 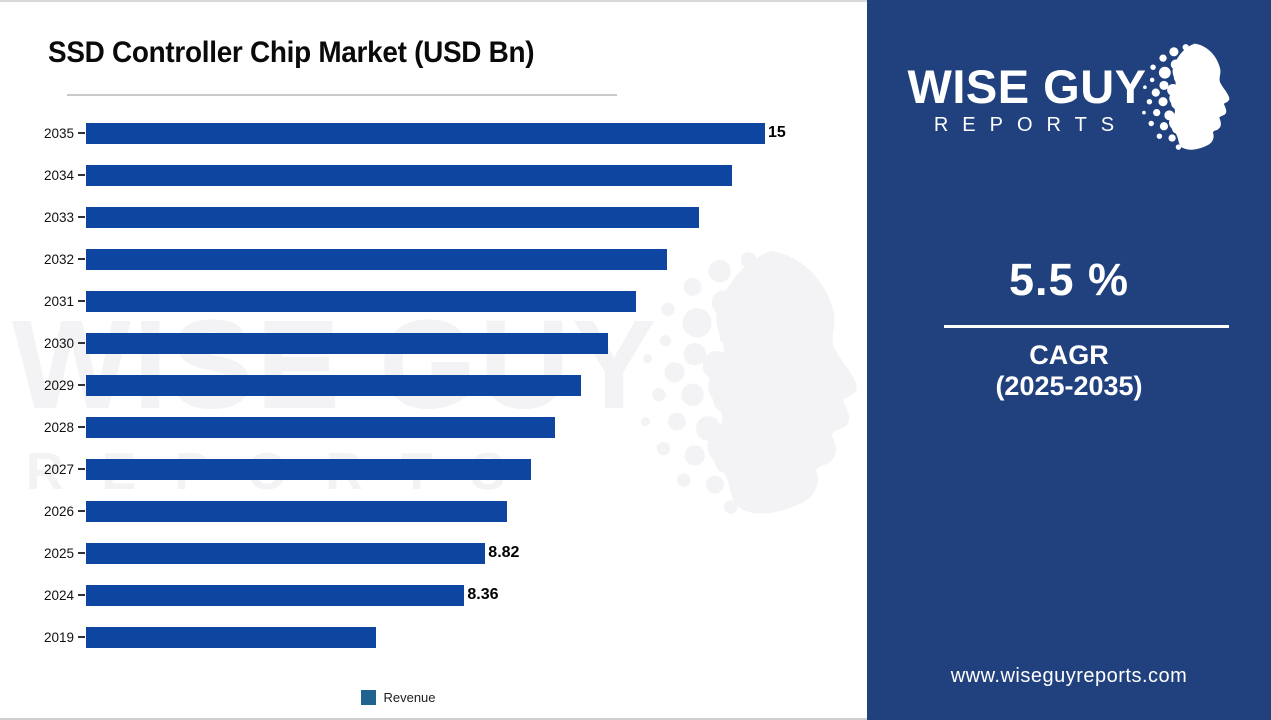 I want to click on legend: Revenue, so click(x=416, y=697).